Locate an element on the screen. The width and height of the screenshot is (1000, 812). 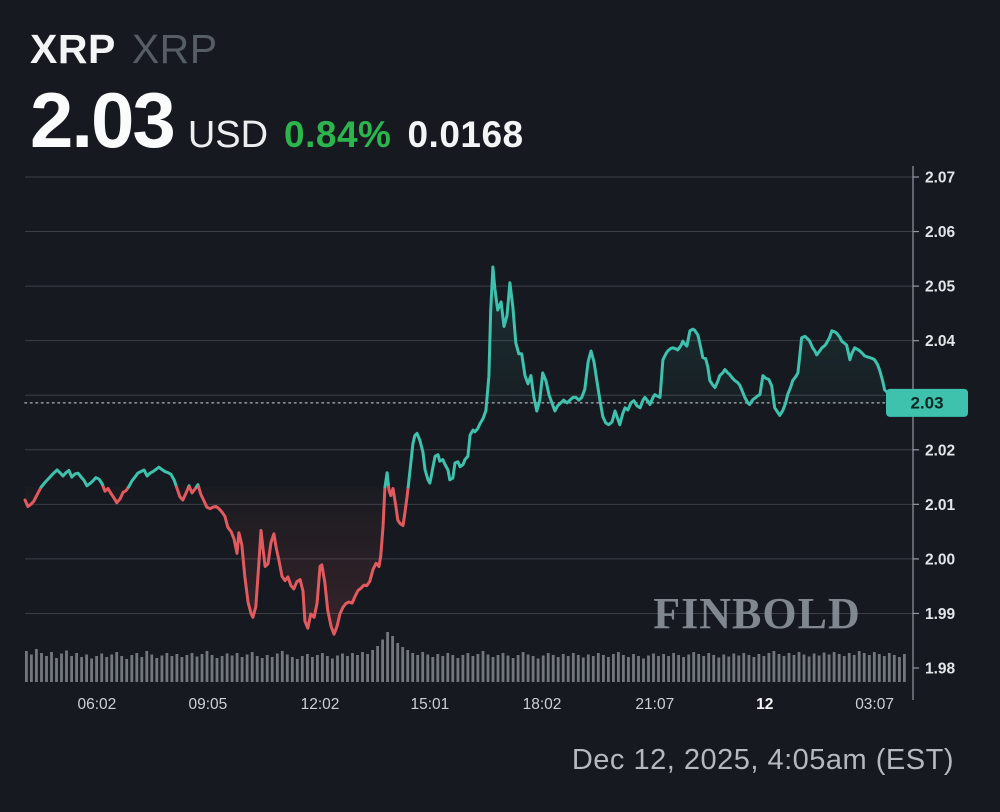
price-line-up is located at coordinates (387, 480).